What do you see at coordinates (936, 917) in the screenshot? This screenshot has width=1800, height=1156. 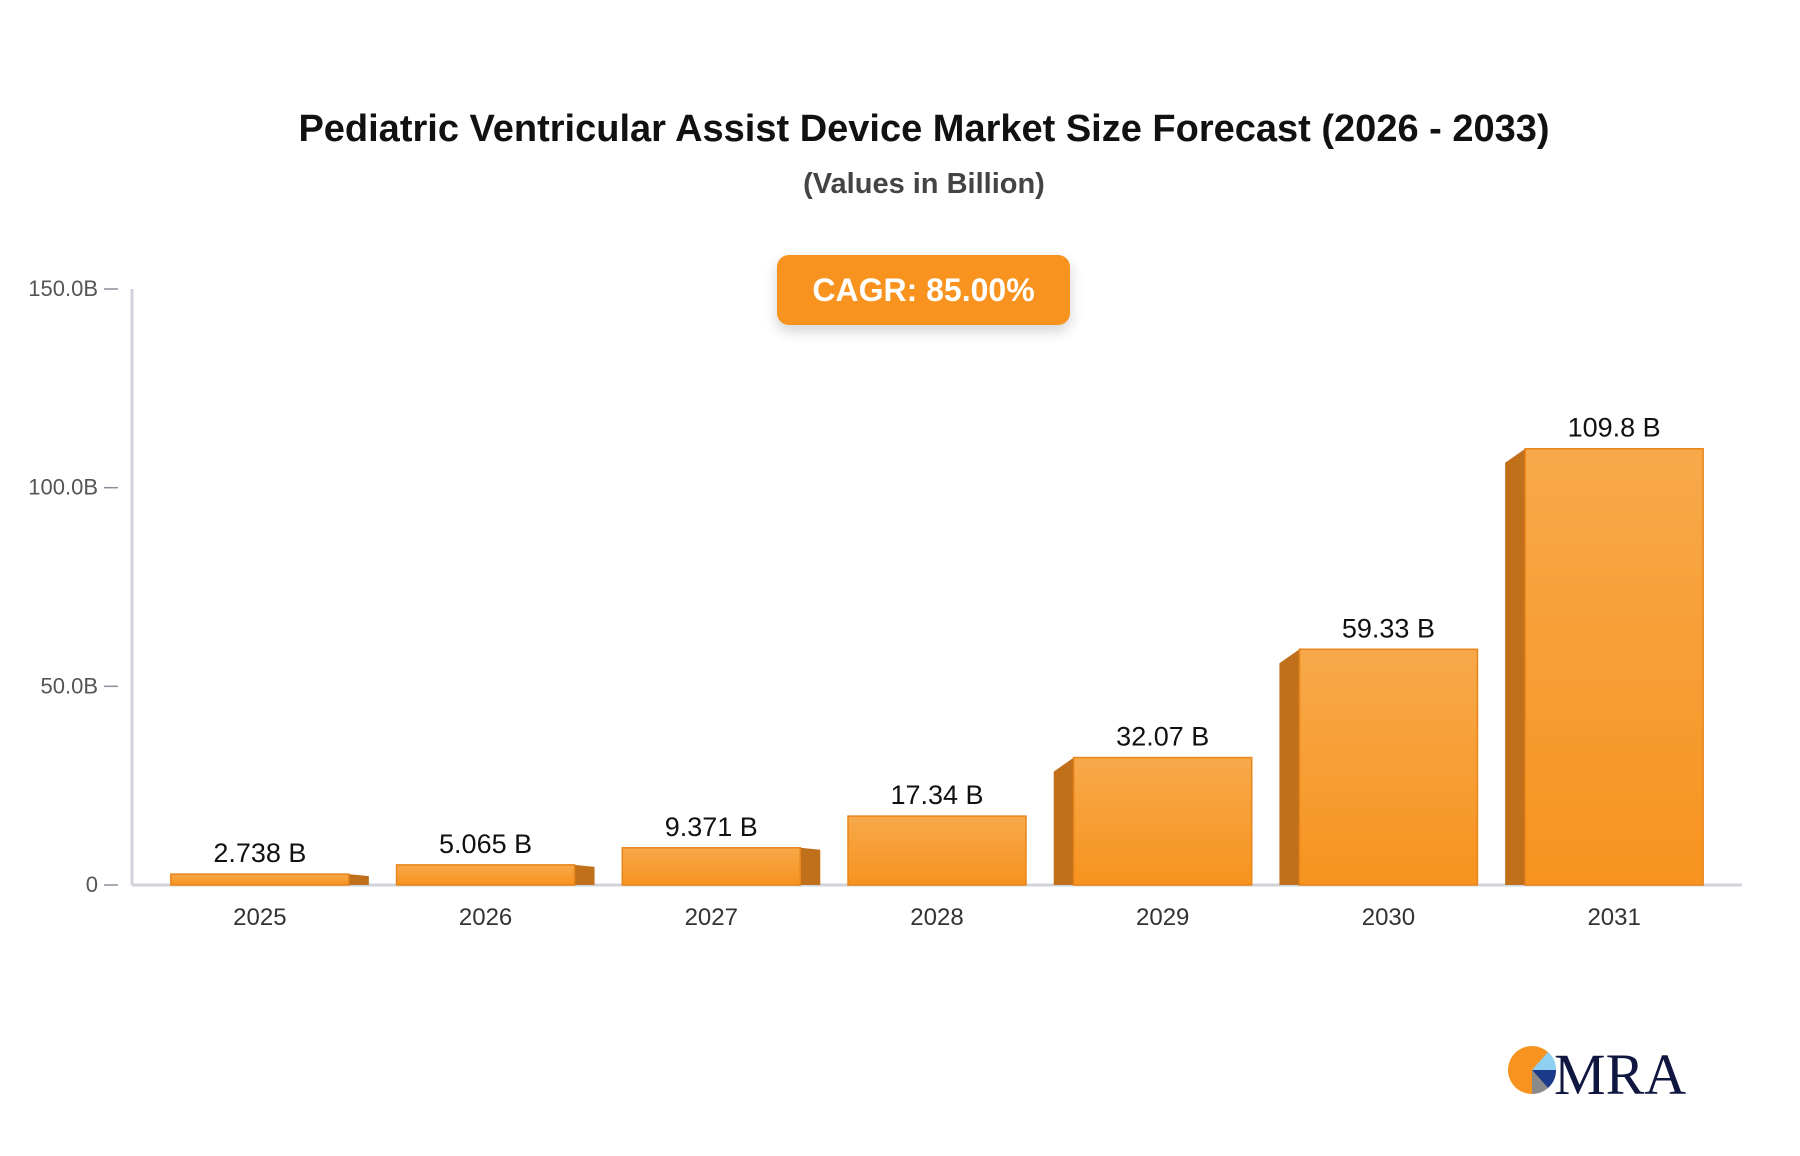 I see `x-tick-label: 2028` at bounding box center [936, 917].